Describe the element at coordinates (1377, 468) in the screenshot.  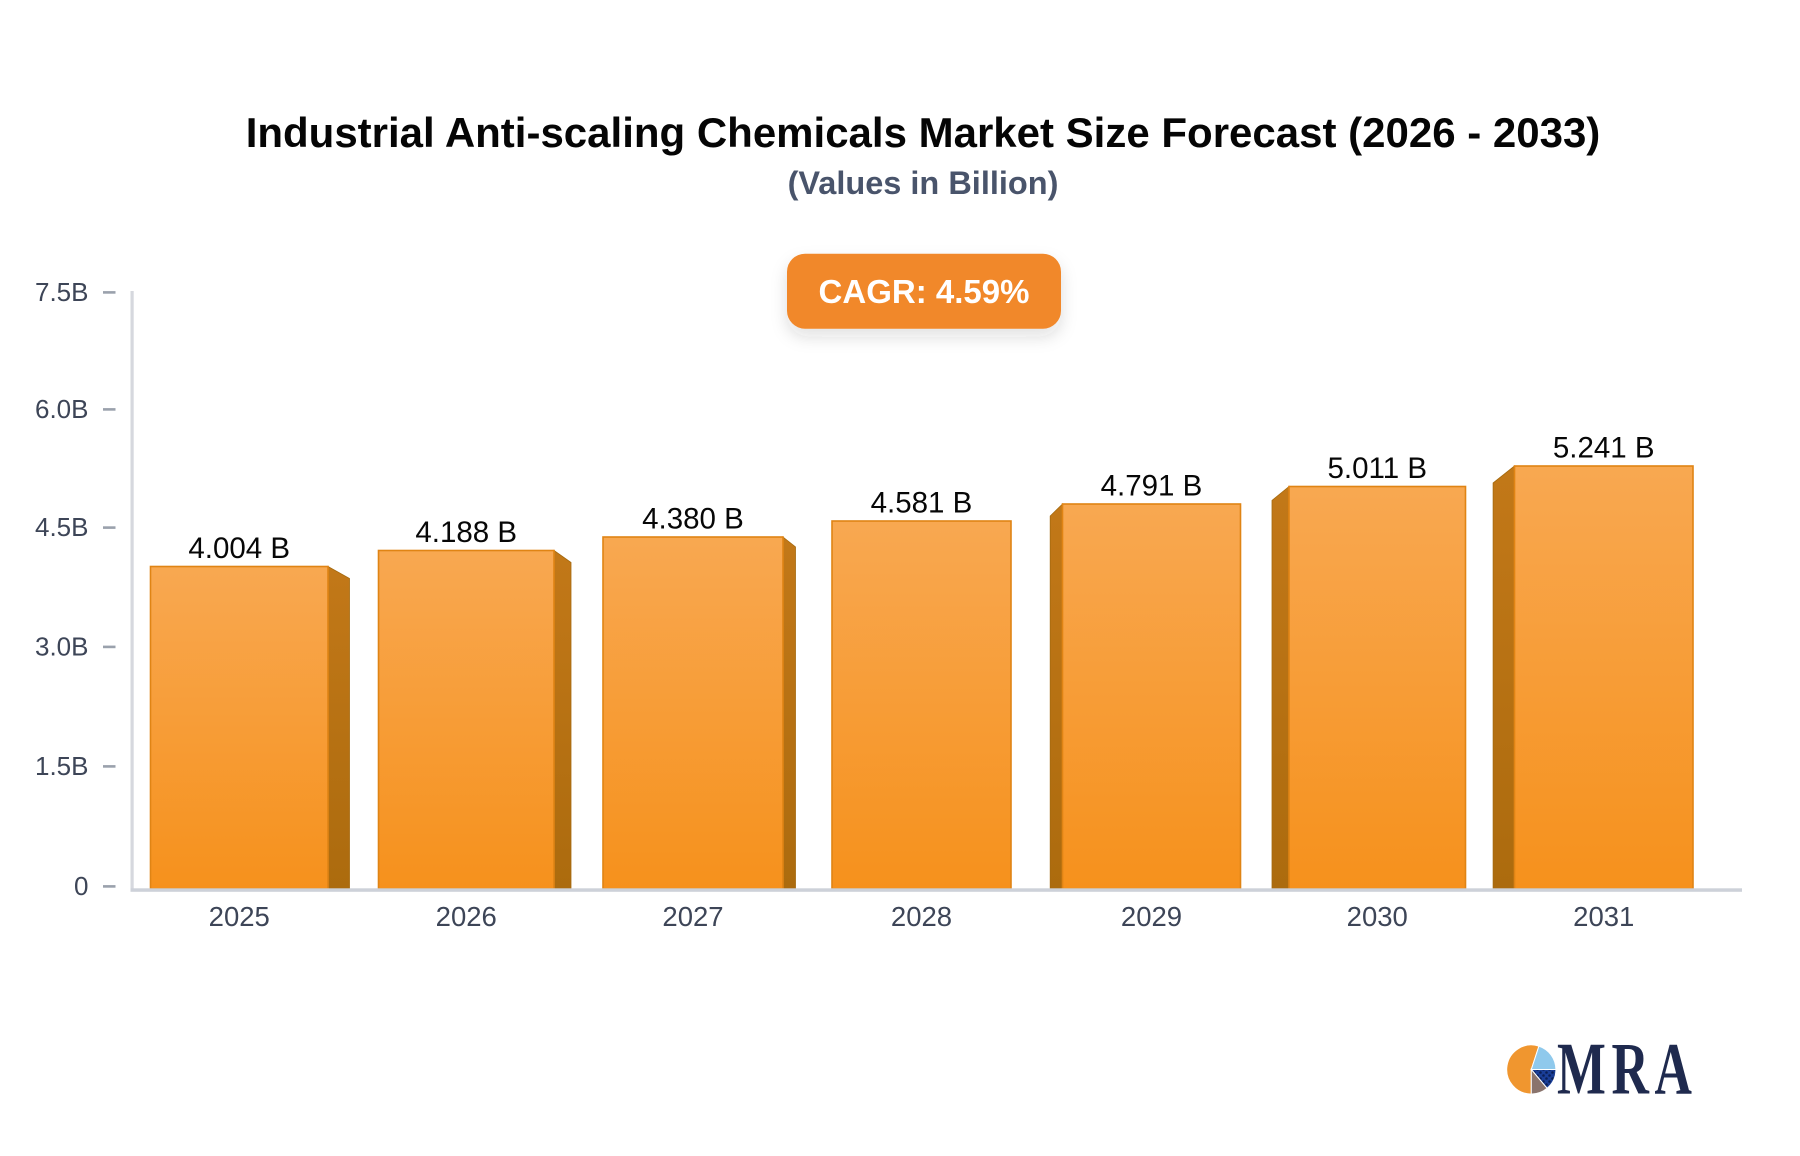
I see `svg-text: 5.011 B` at that location.